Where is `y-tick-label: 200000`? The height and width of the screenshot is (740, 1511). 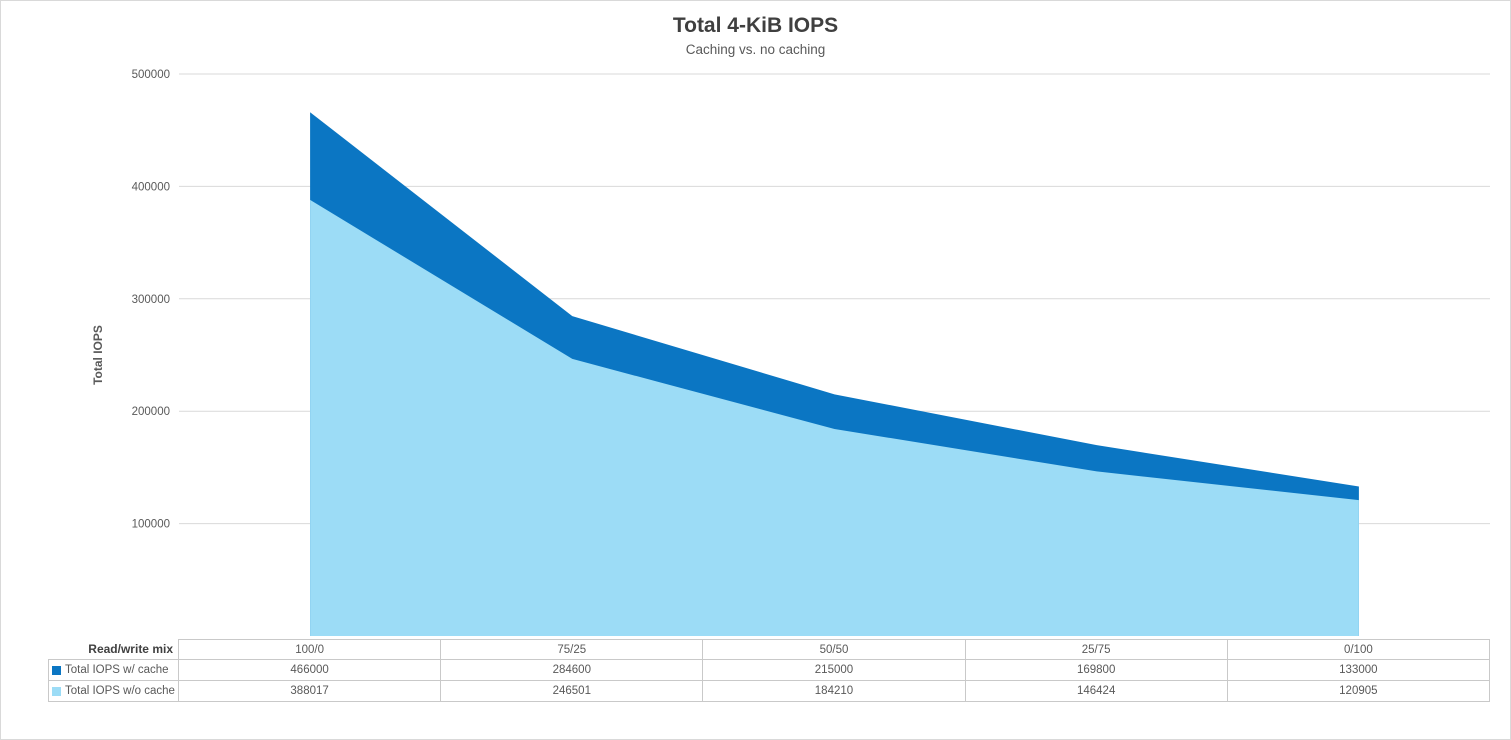
y-tick-label: 200000 is located at coordinates (151, 412).